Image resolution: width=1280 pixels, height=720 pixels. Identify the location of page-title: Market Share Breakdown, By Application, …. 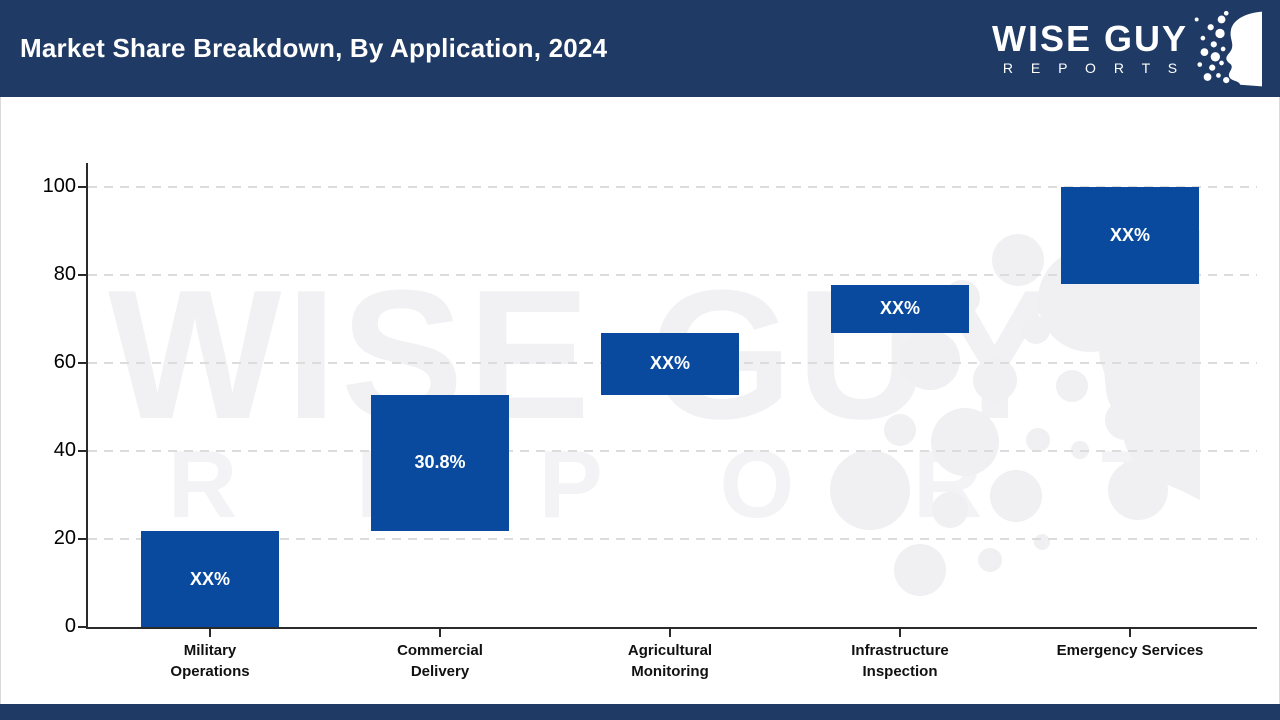
(314, 48).